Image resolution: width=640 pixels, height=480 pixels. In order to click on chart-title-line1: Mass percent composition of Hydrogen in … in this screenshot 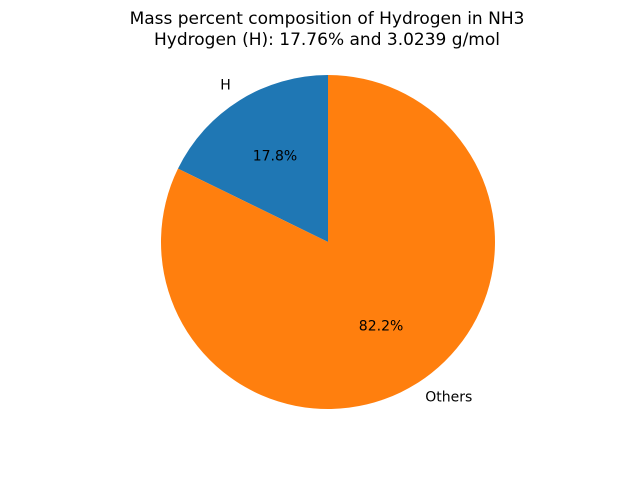, I will do `click(327, 19)`.